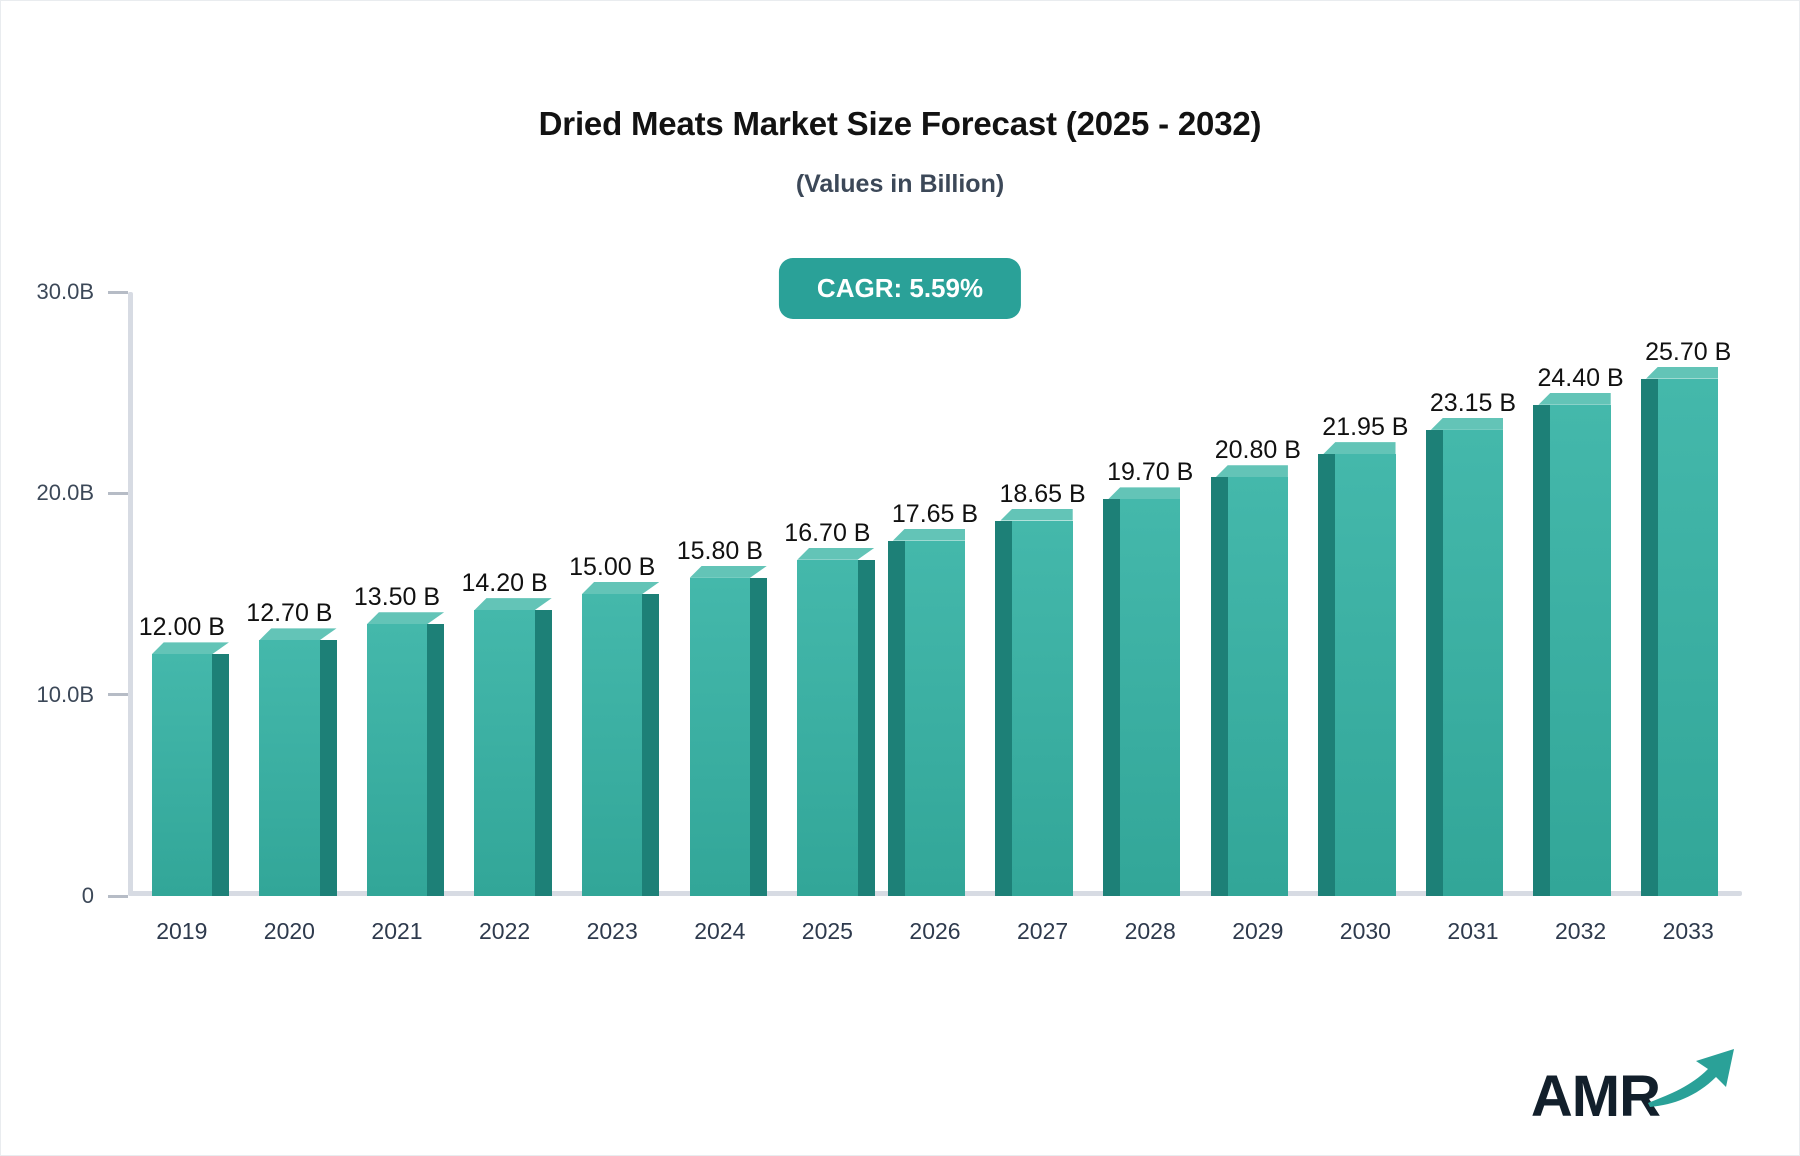 The height and width of the screenshot is (1156, 1800). What do you see at coordinates (1688, 931) in the screenshot?
I see `x-tick-2033: 2033` at bounding box center [1688, 931].